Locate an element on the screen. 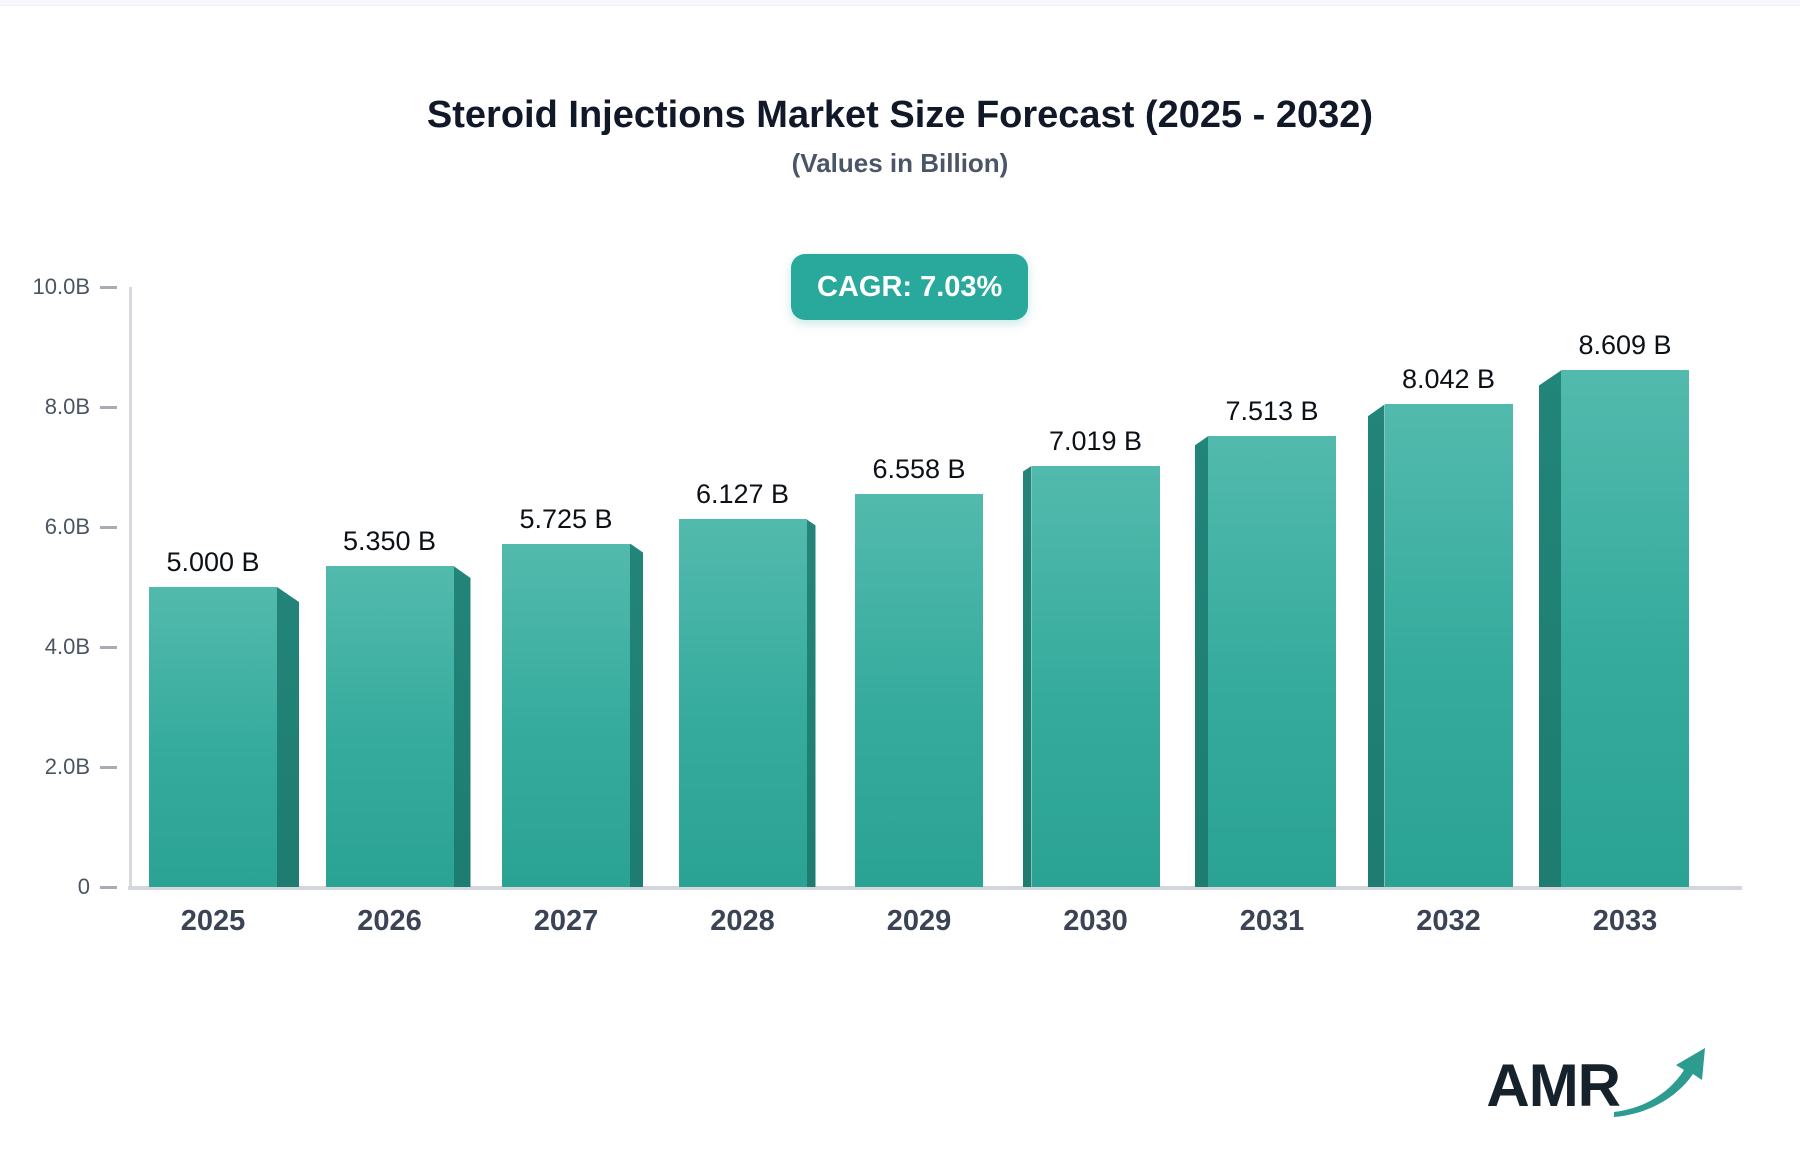 The height and width of the screenshot is (1156, 1800). bar-value-label: 7.019 B is located at coordinates (1095, 440).